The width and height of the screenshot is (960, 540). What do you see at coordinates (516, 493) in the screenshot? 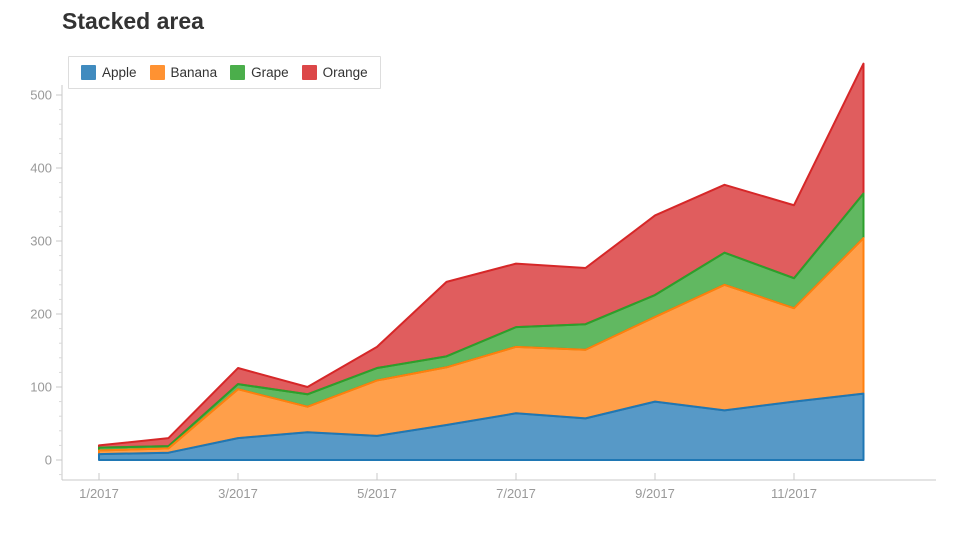
I see `x-tick-label: 7/2017` at bounding box center [516, 493].